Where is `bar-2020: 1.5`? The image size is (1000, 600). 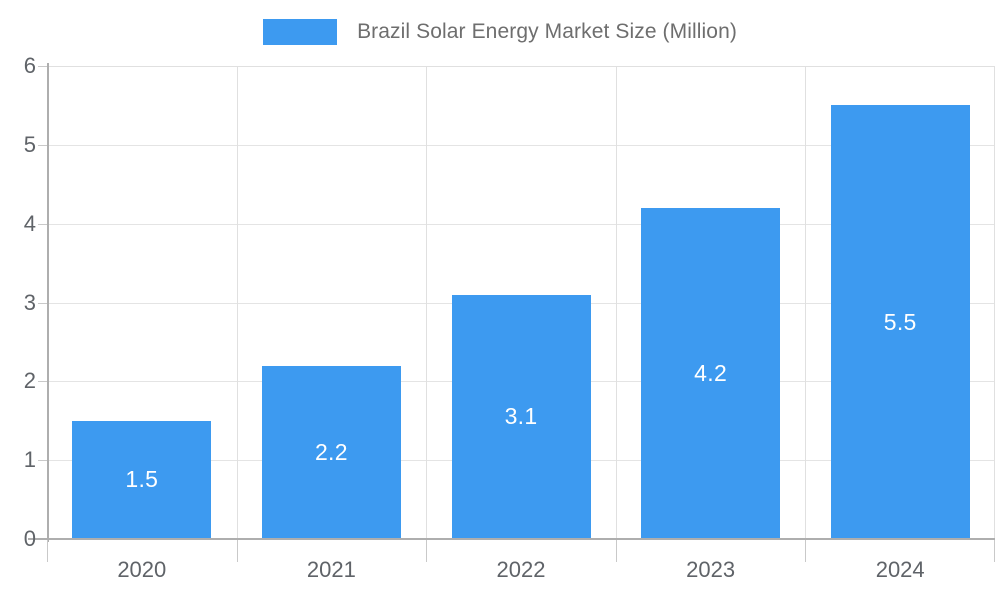
bar-2020: 1.5 is located at coordinates (142, 479).